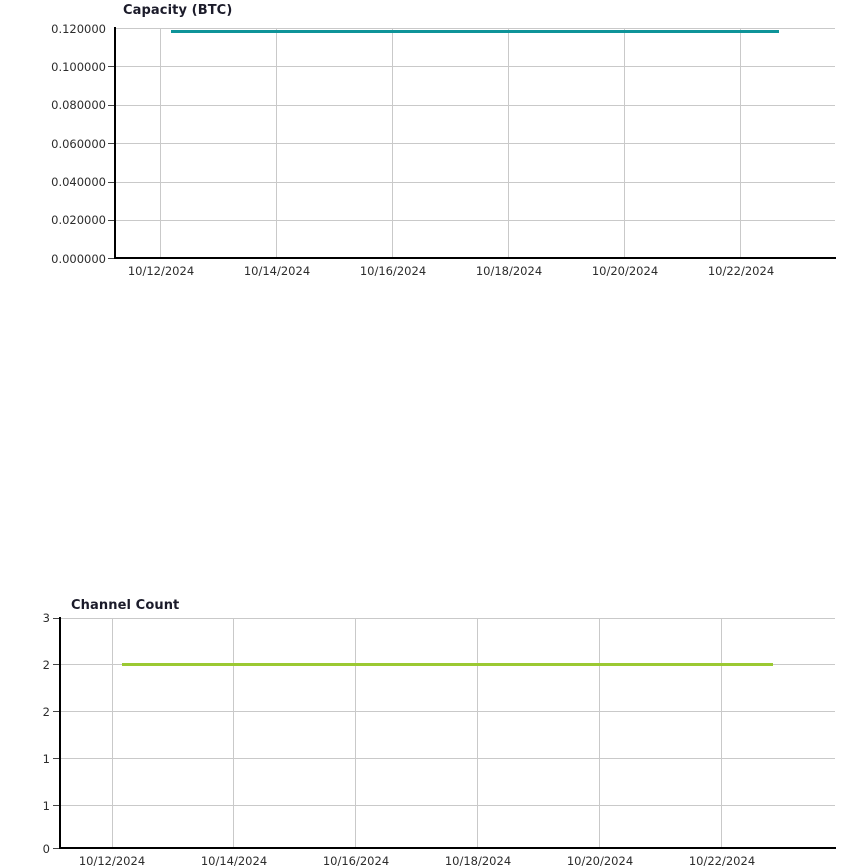 This screenshot has height=868, width=860. I want to click on channel-count-x-tick-label: 10/12/2024, so click(112, 861).